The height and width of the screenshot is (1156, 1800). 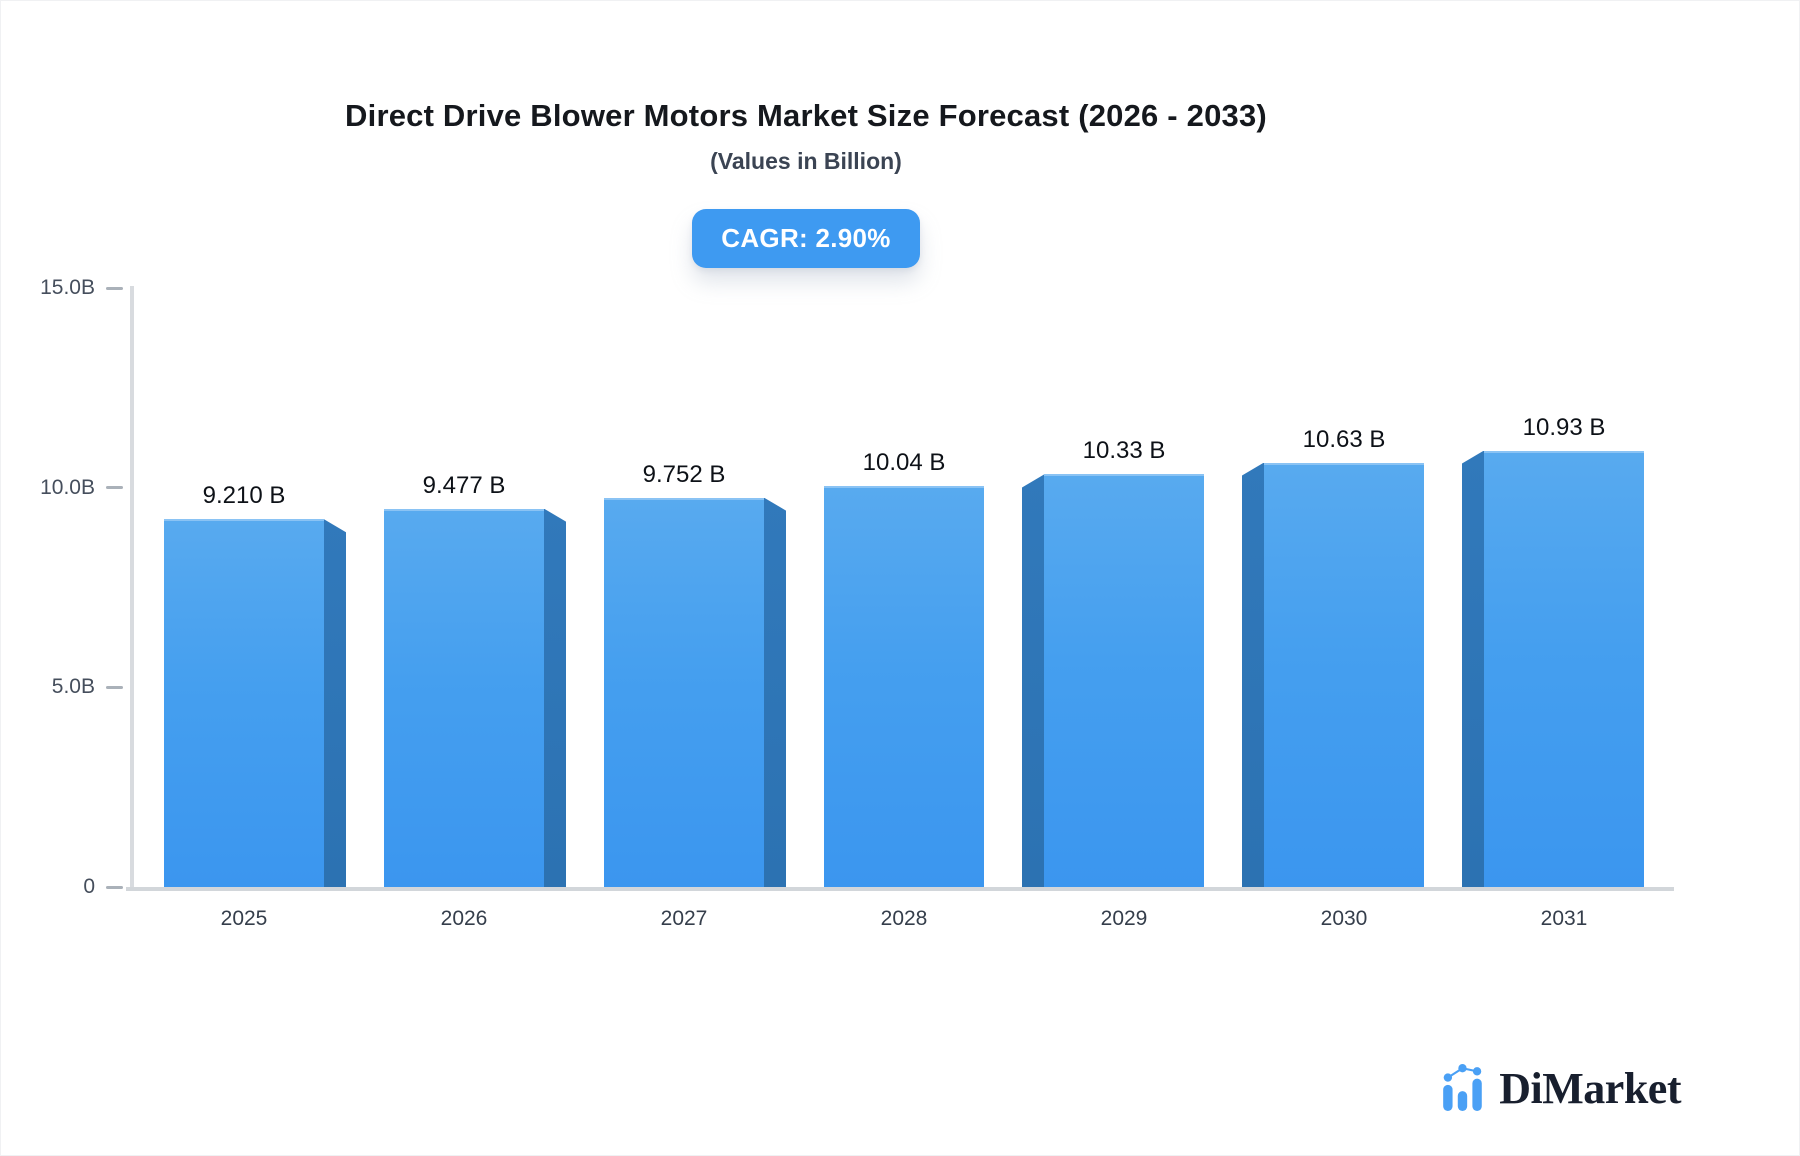 What do you see at coordinates (67, 487) in the screenshot?
I see `y-axis-tick-label: 10.0B` at bounding box center [67, 487].